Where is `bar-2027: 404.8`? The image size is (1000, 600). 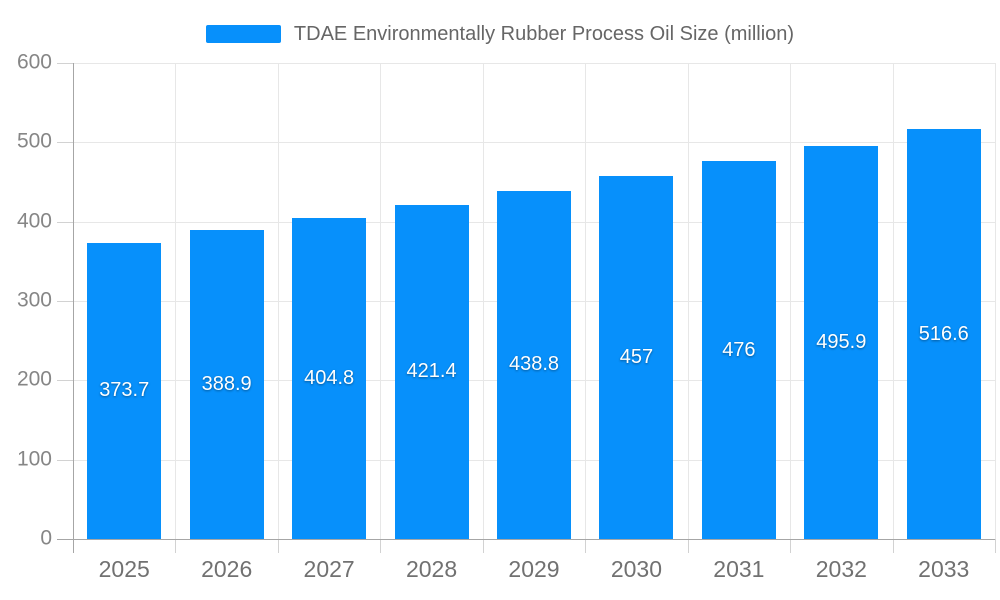
bar-2027: 404.8 is located at coordinates (329, 378).